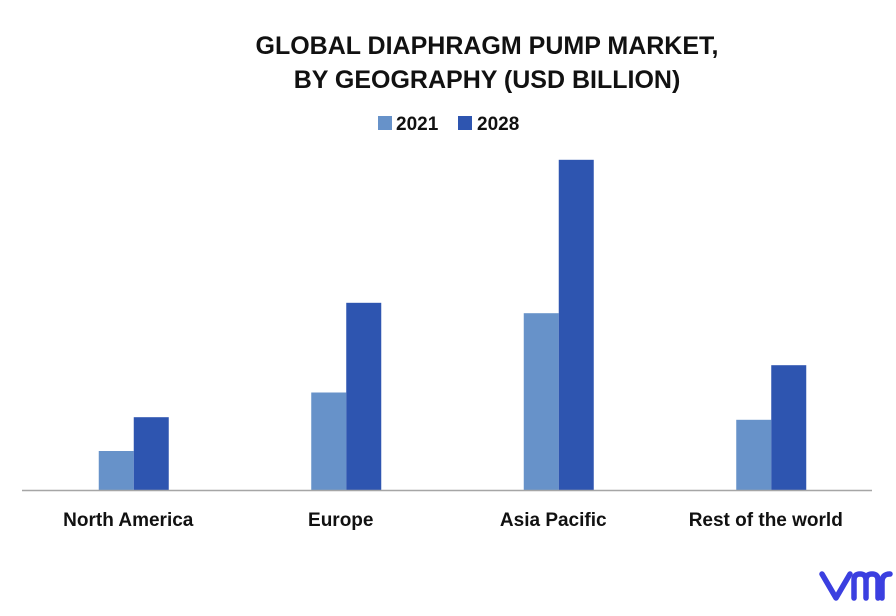 Image resolution: width=896 pixels, height=616 pixels. Describe the element at coordinates (128, 520) in the screenshot. I see `x-tick-label: North America` at that location.